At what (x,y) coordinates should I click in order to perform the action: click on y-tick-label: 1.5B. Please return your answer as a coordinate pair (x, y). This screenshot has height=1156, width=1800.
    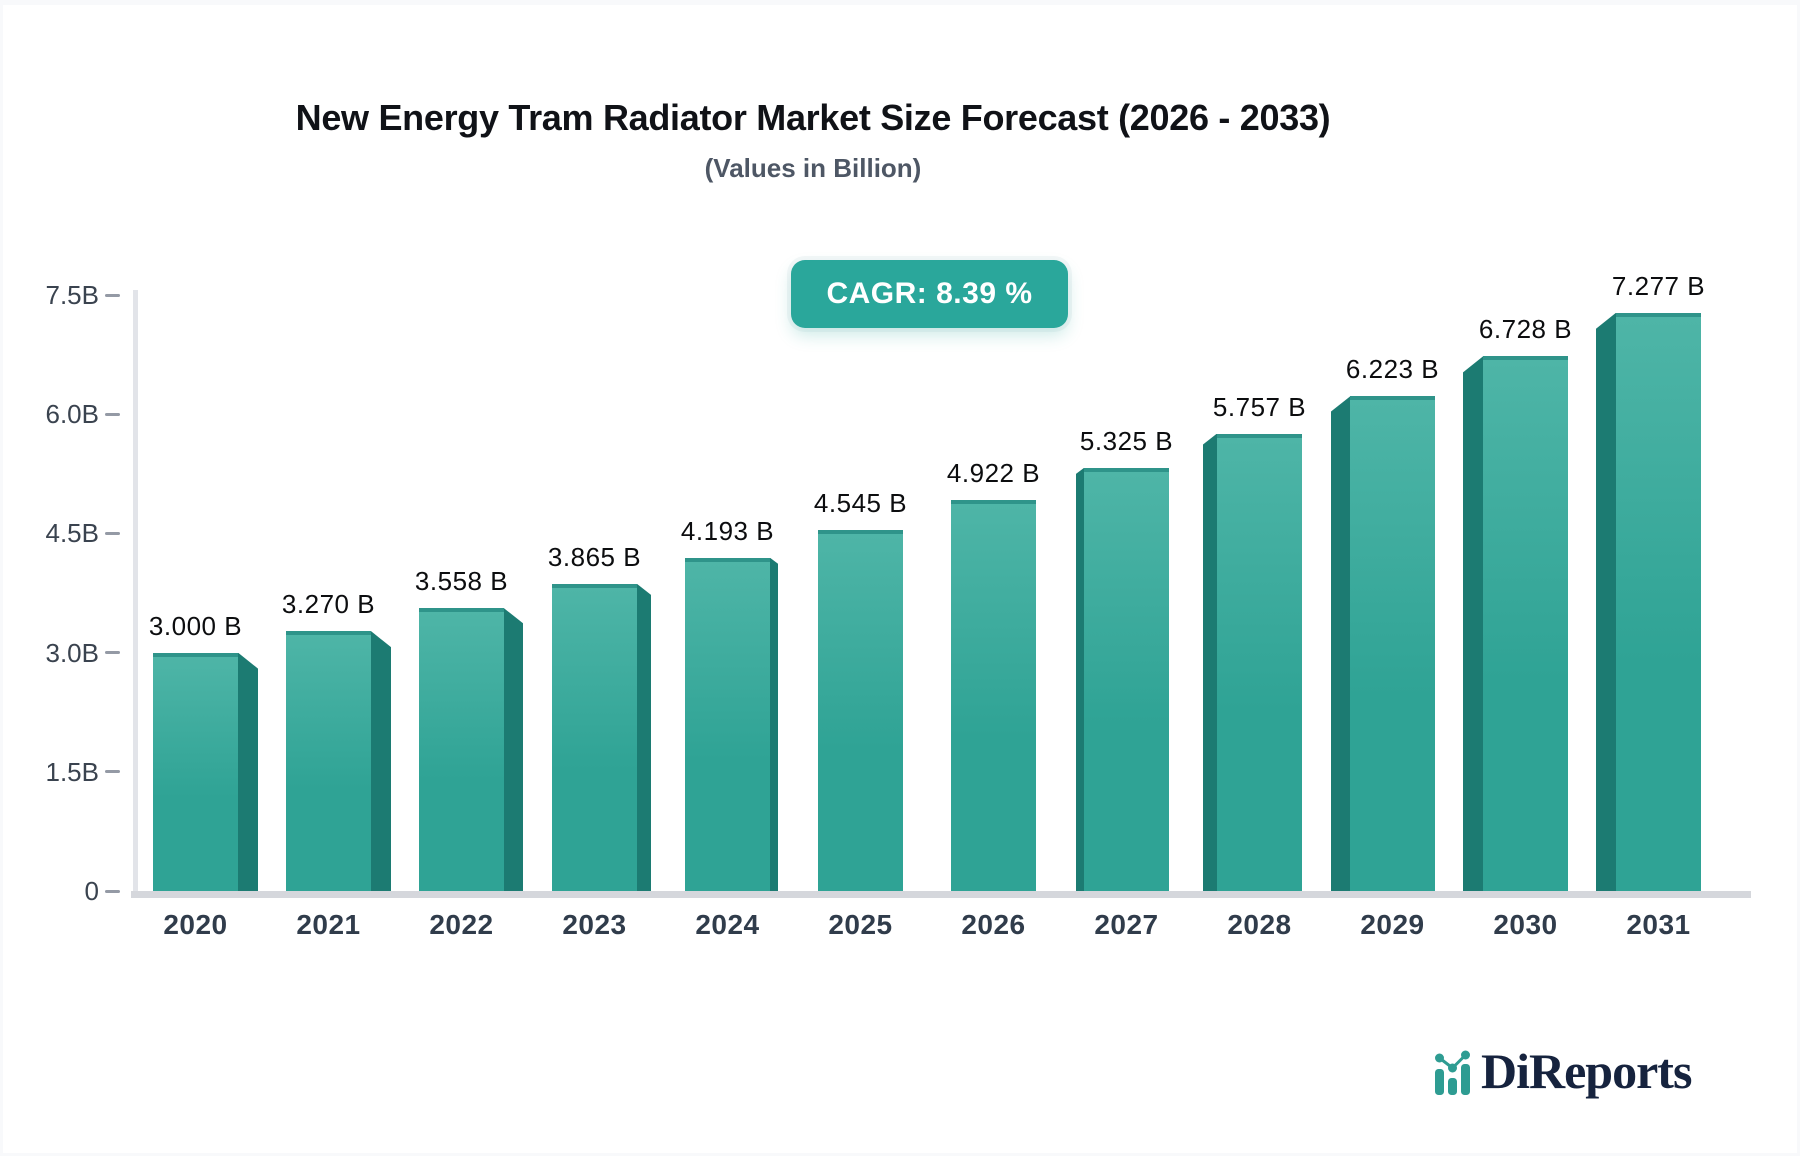
    Looking at the image, I should click on (72, 771).